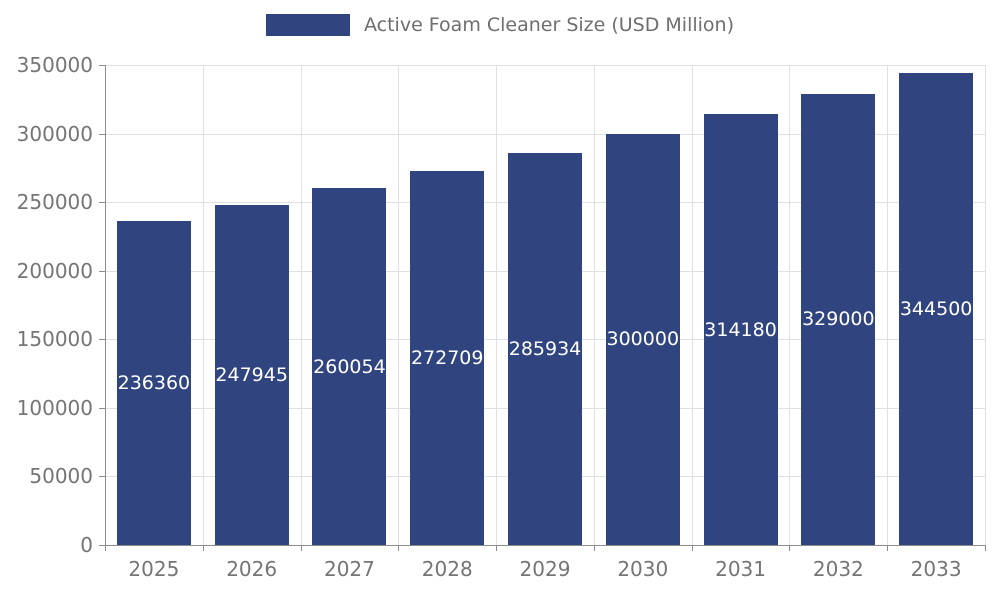 The height and width of the screenshot is (600, 1000). I want to click on bar: 329000, so click(838, 319).